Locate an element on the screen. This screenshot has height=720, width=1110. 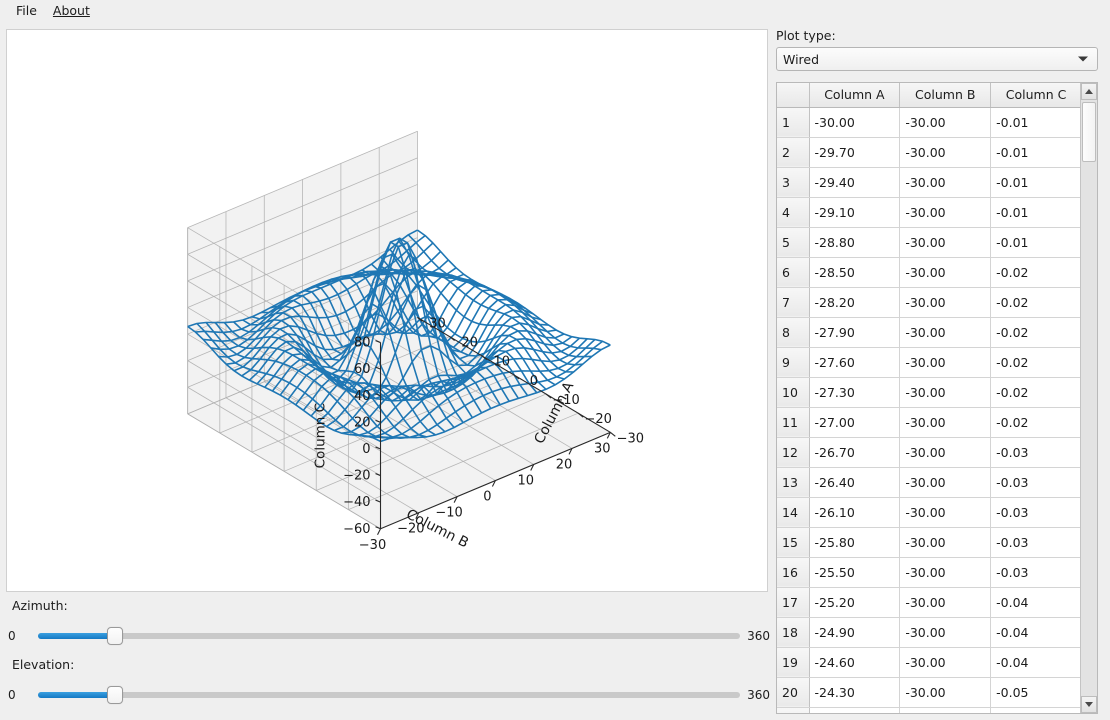
cell-rownum: 11 is located at coordinates (793, 422).